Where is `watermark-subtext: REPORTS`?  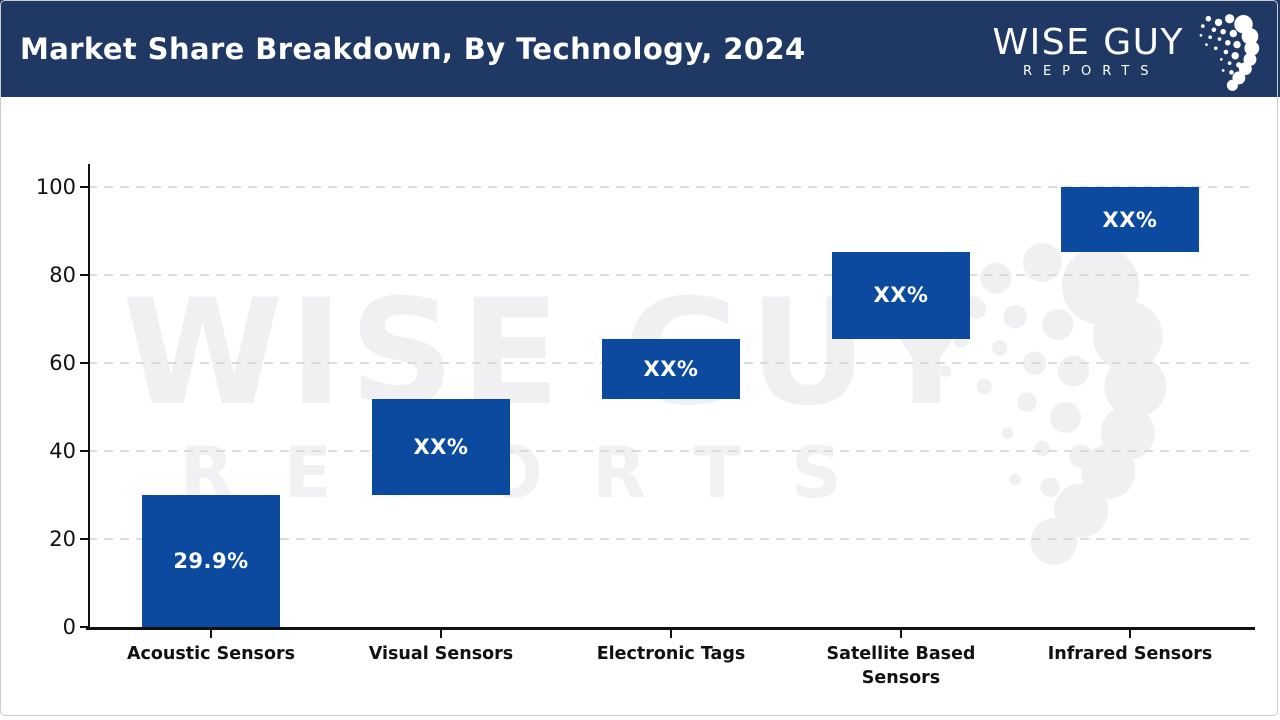
watermark-subtext: REPORTS is located at coordinates (536, 473).